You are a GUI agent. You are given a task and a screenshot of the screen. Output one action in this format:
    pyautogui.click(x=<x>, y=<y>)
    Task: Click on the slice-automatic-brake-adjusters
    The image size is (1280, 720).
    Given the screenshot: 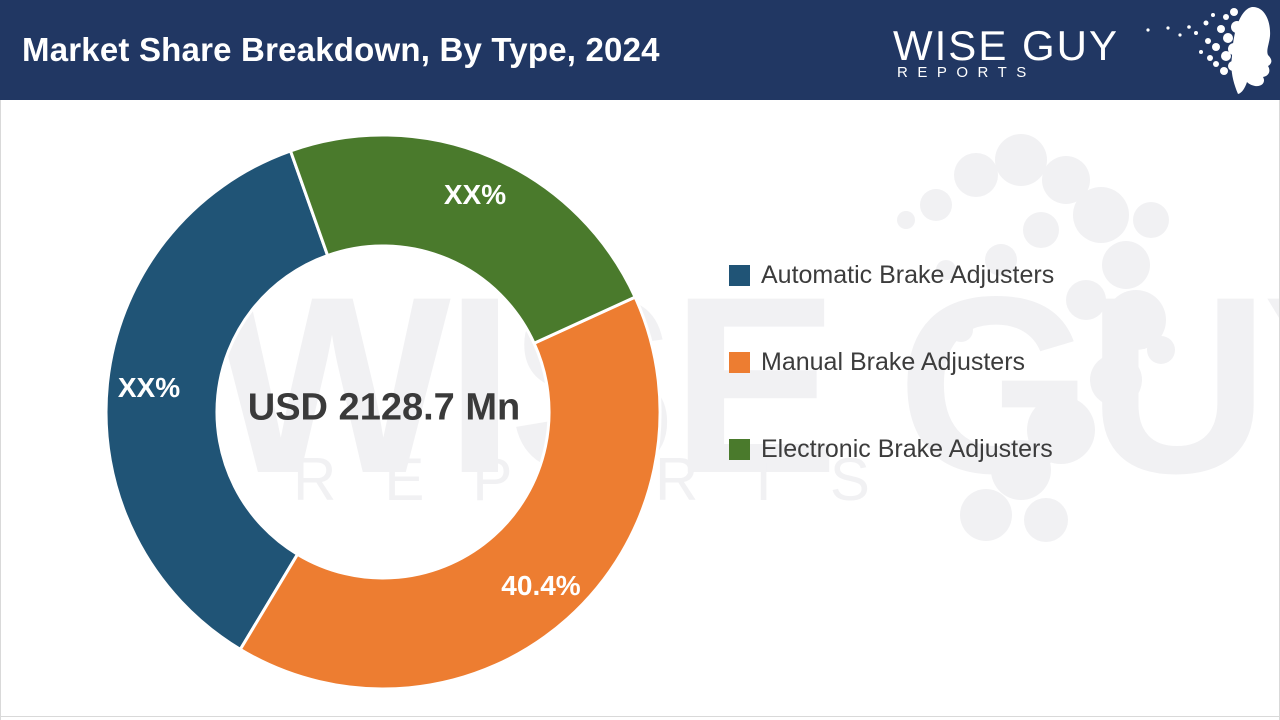 What is the action you would take?
    pyautogui.click(x=217, y=400)
    